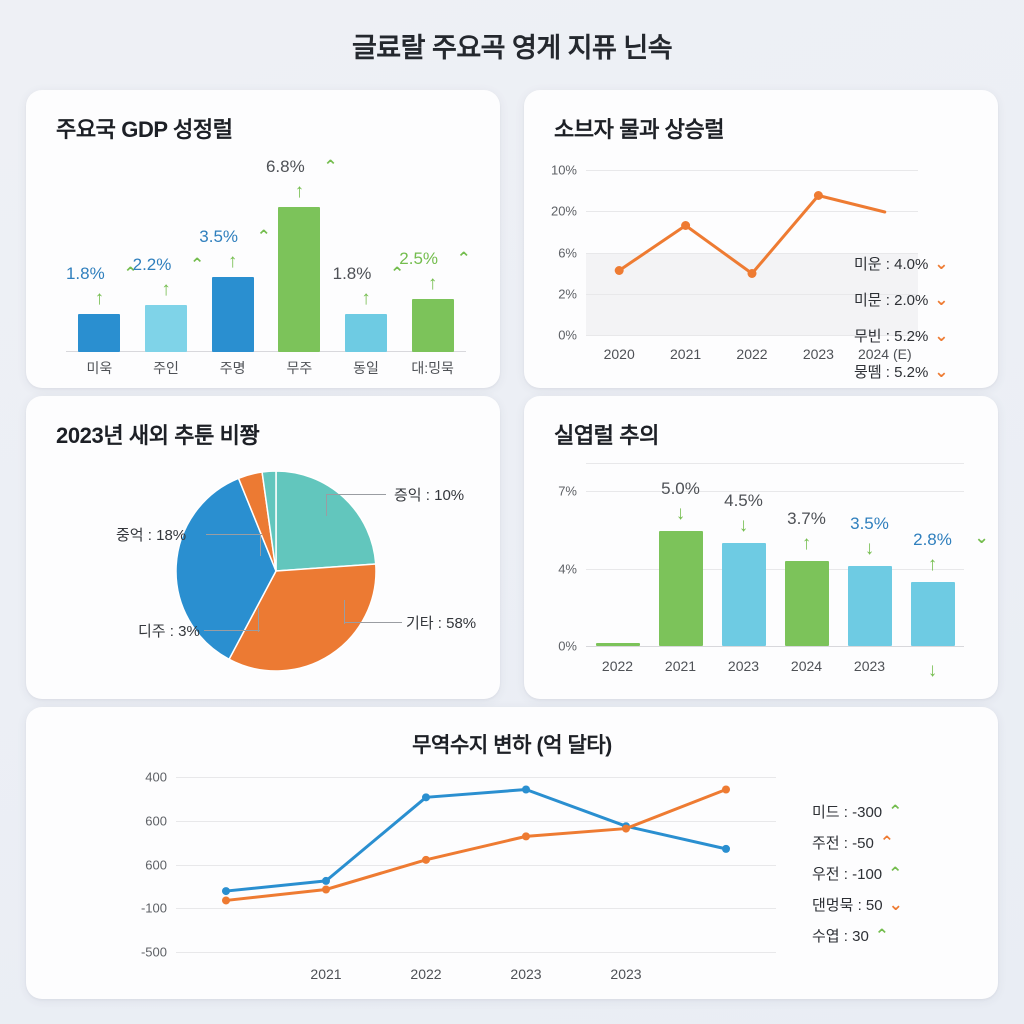 This screenshot has width=1024, height=1024. What do you see at coordinates (432, 368) in the screenshot?
I see `x-axis-tick: 대:밍묵` at bounding box center [432, 368].